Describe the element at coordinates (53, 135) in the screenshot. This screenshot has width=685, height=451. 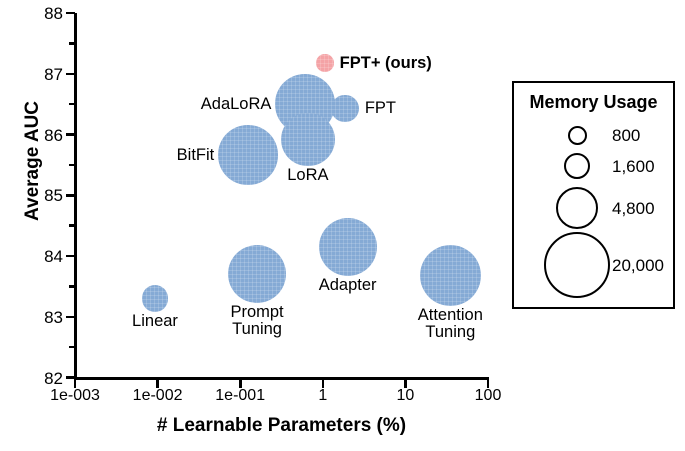
I see `y-tick-label: 86` at that location.